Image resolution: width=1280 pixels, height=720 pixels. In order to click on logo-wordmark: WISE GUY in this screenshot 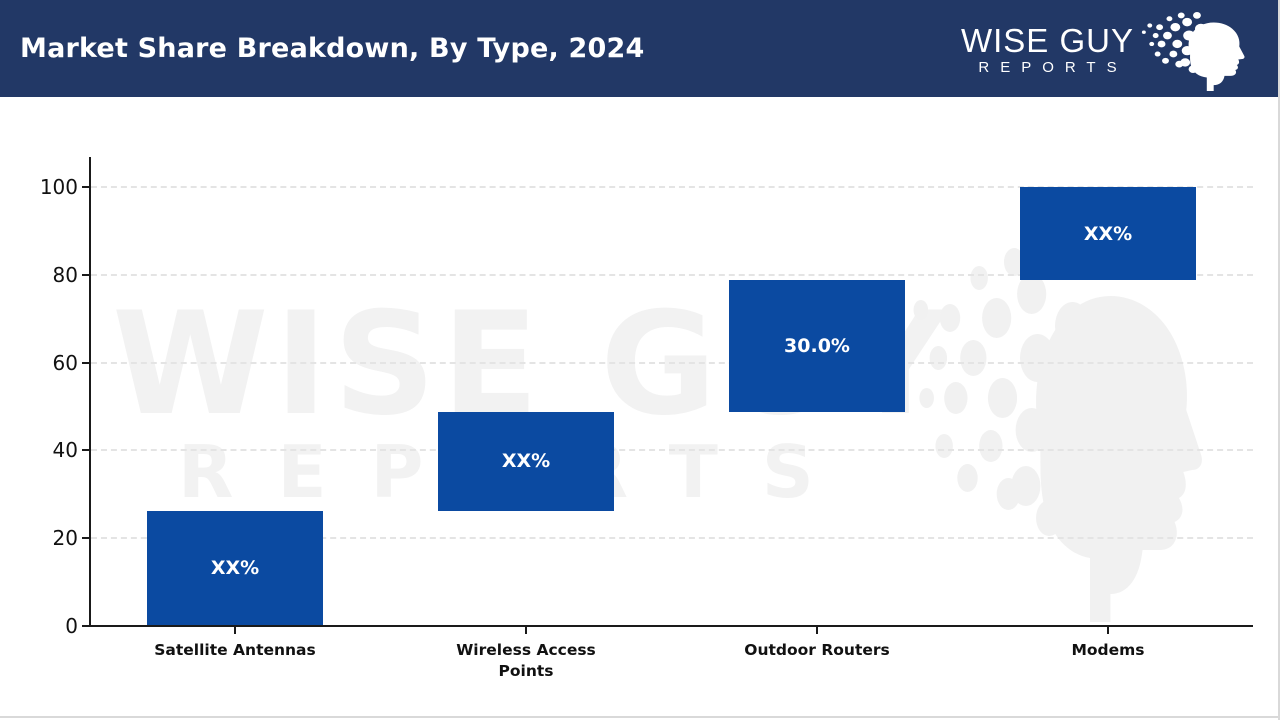, I will do `click(1047, 40)`.